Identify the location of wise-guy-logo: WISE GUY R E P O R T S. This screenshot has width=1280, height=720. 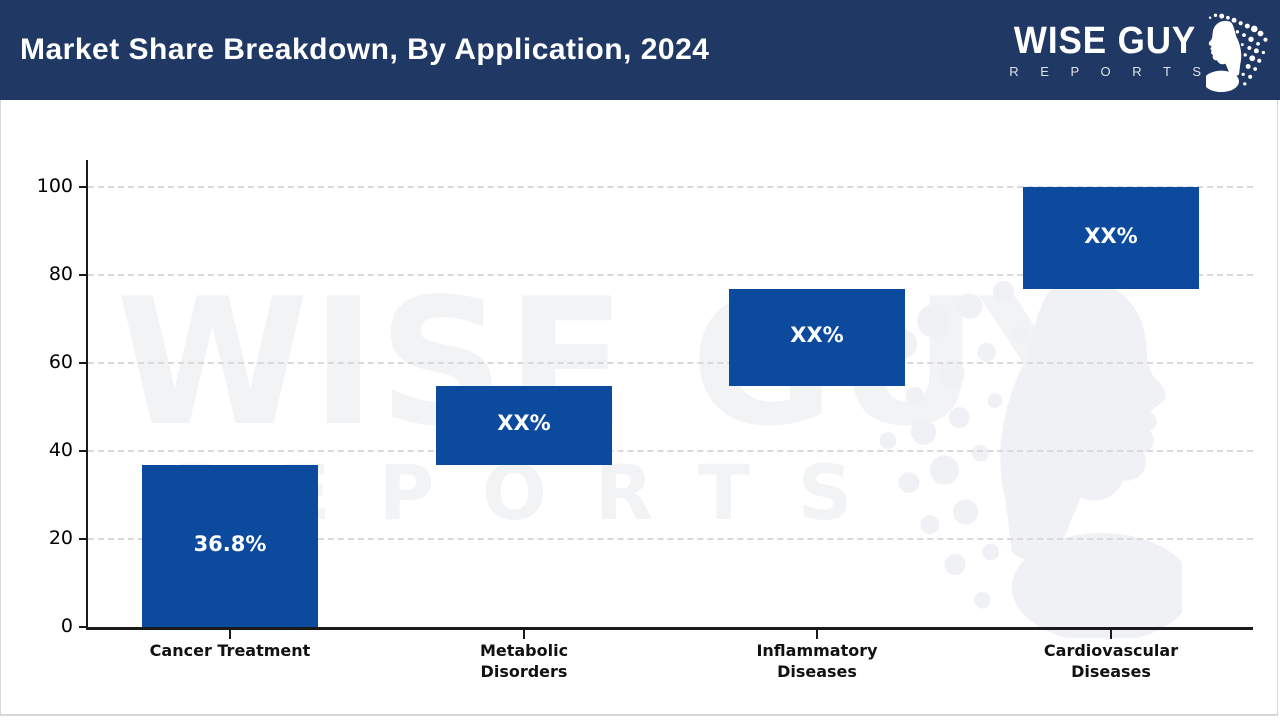
(1135, 50).